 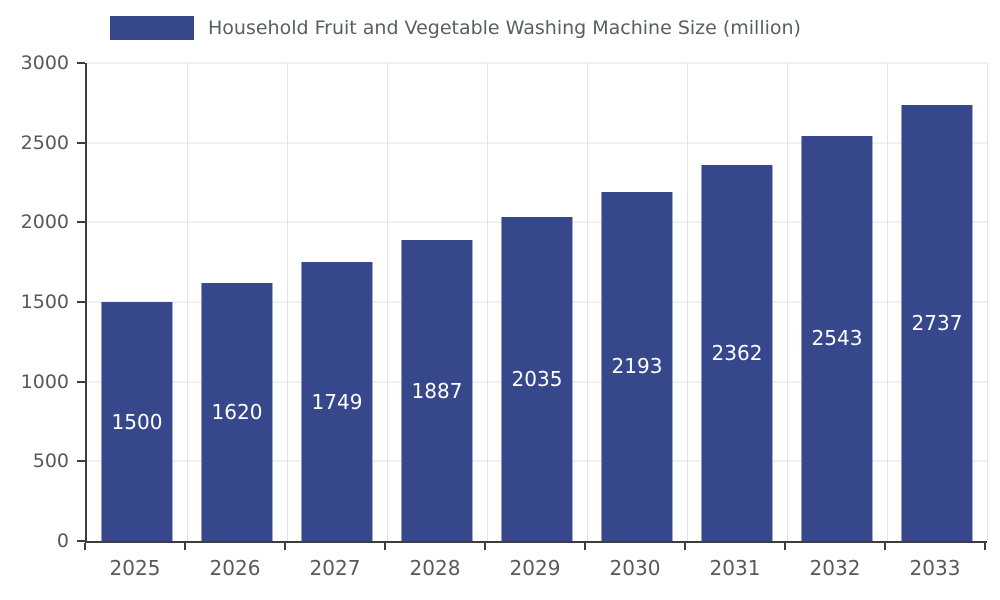 I want to click on bar-value-label: 2362, so click(x=737, y=352).